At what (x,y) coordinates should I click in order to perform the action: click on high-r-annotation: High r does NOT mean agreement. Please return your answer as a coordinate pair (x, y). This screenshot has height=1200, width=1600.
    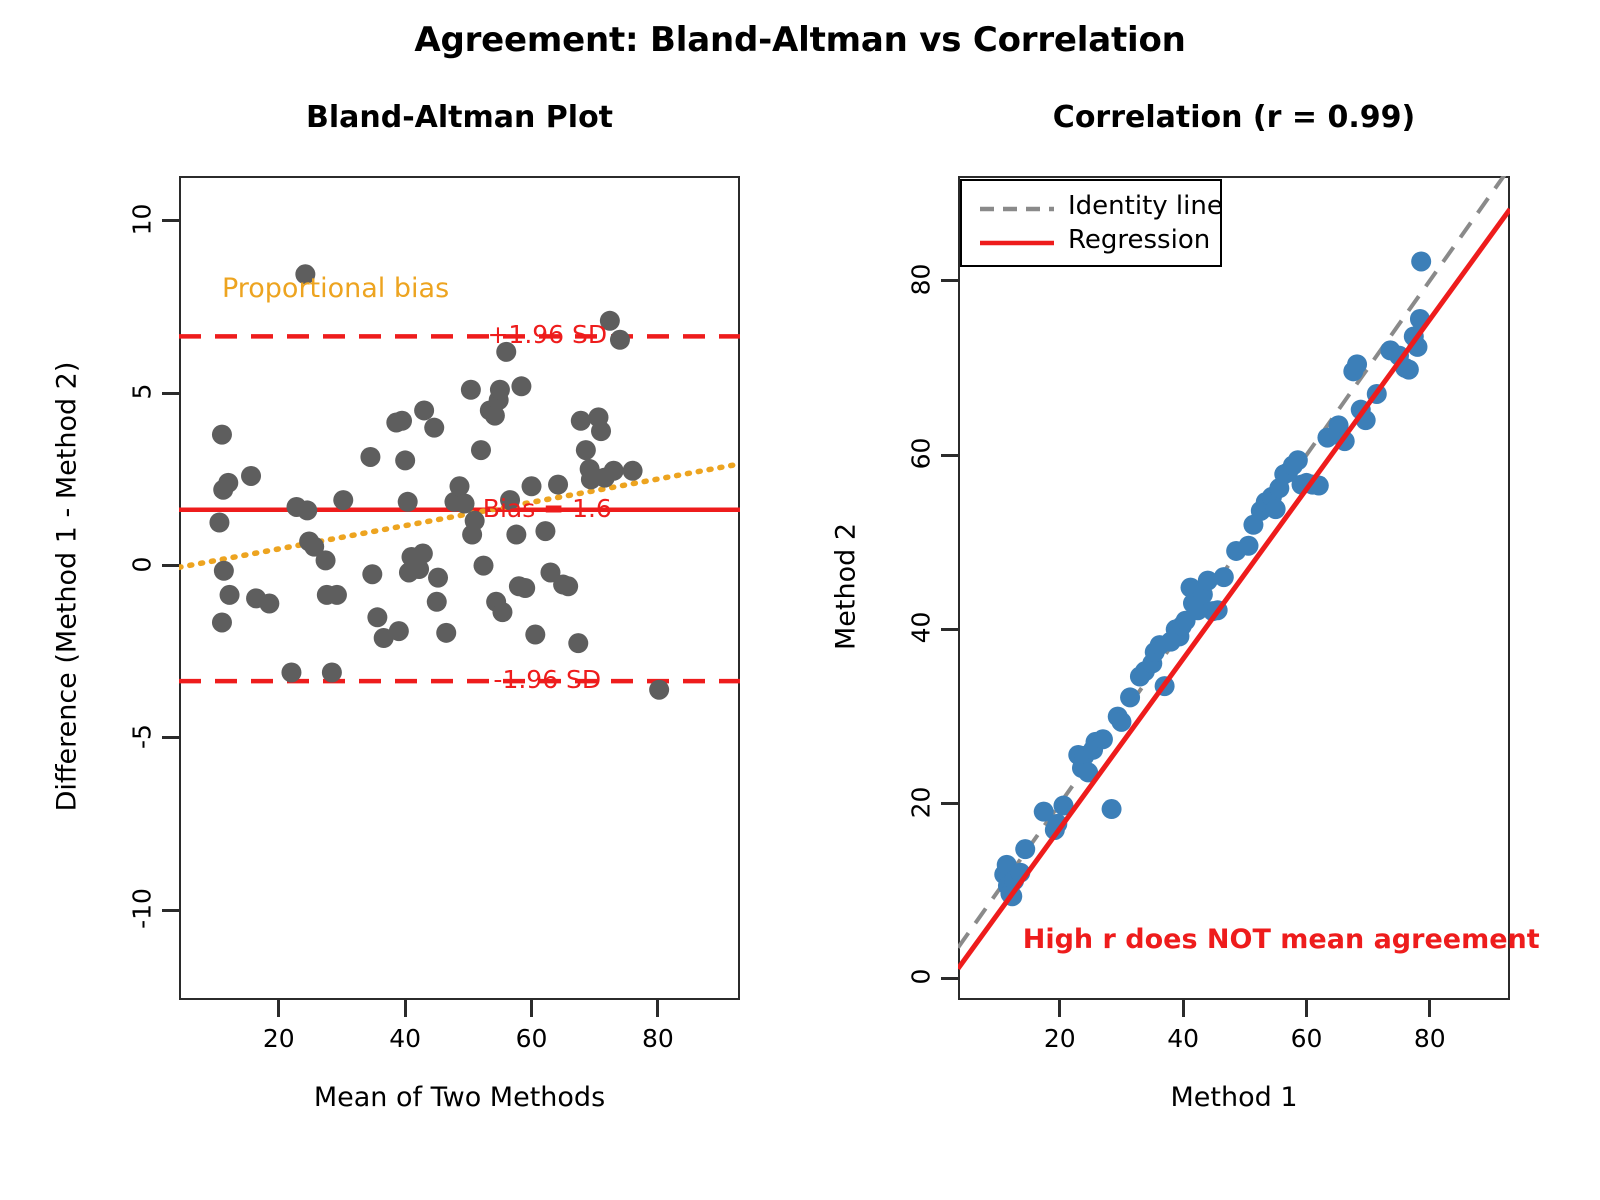
    Looking at the image, I should click on (1281, 939).